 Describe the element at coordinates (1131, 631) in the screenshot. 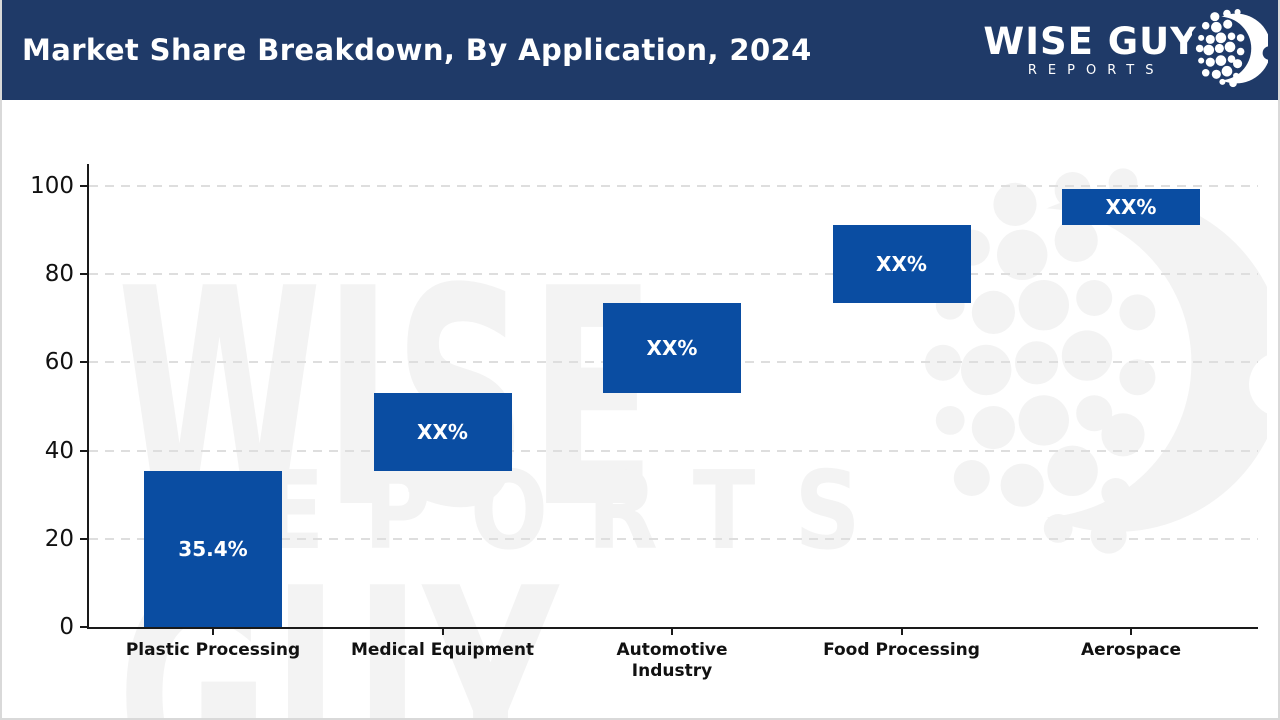

I see `x-tick-mark-aerospace` at that location.